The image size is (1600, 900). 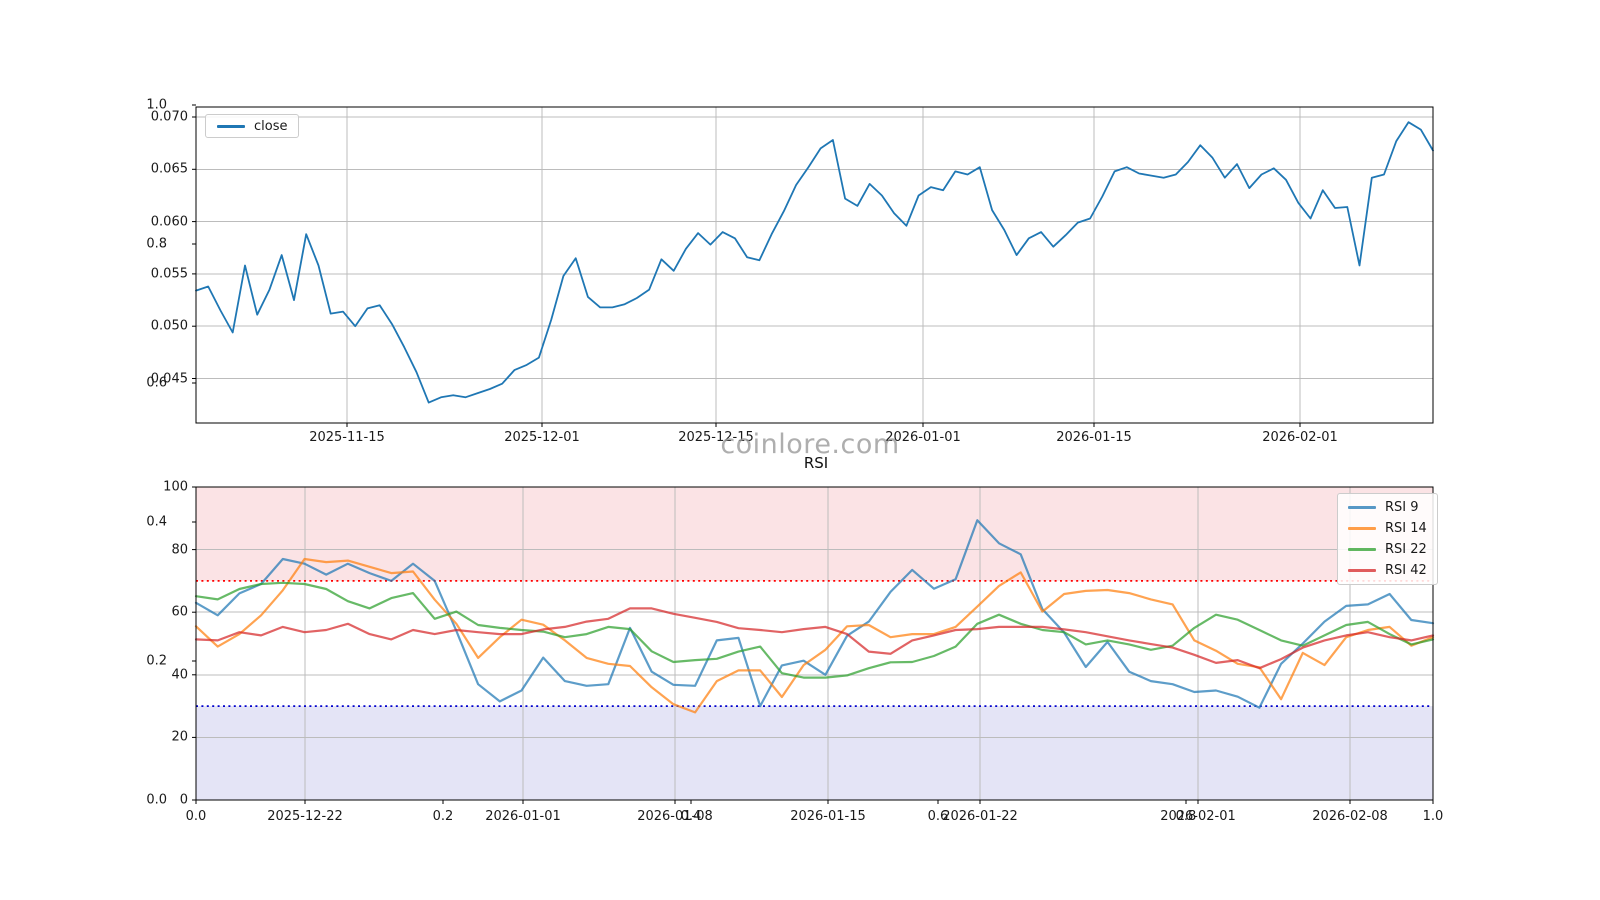 I want to click on rsi-y-tick-label: 0, so click(x=183, y=800).